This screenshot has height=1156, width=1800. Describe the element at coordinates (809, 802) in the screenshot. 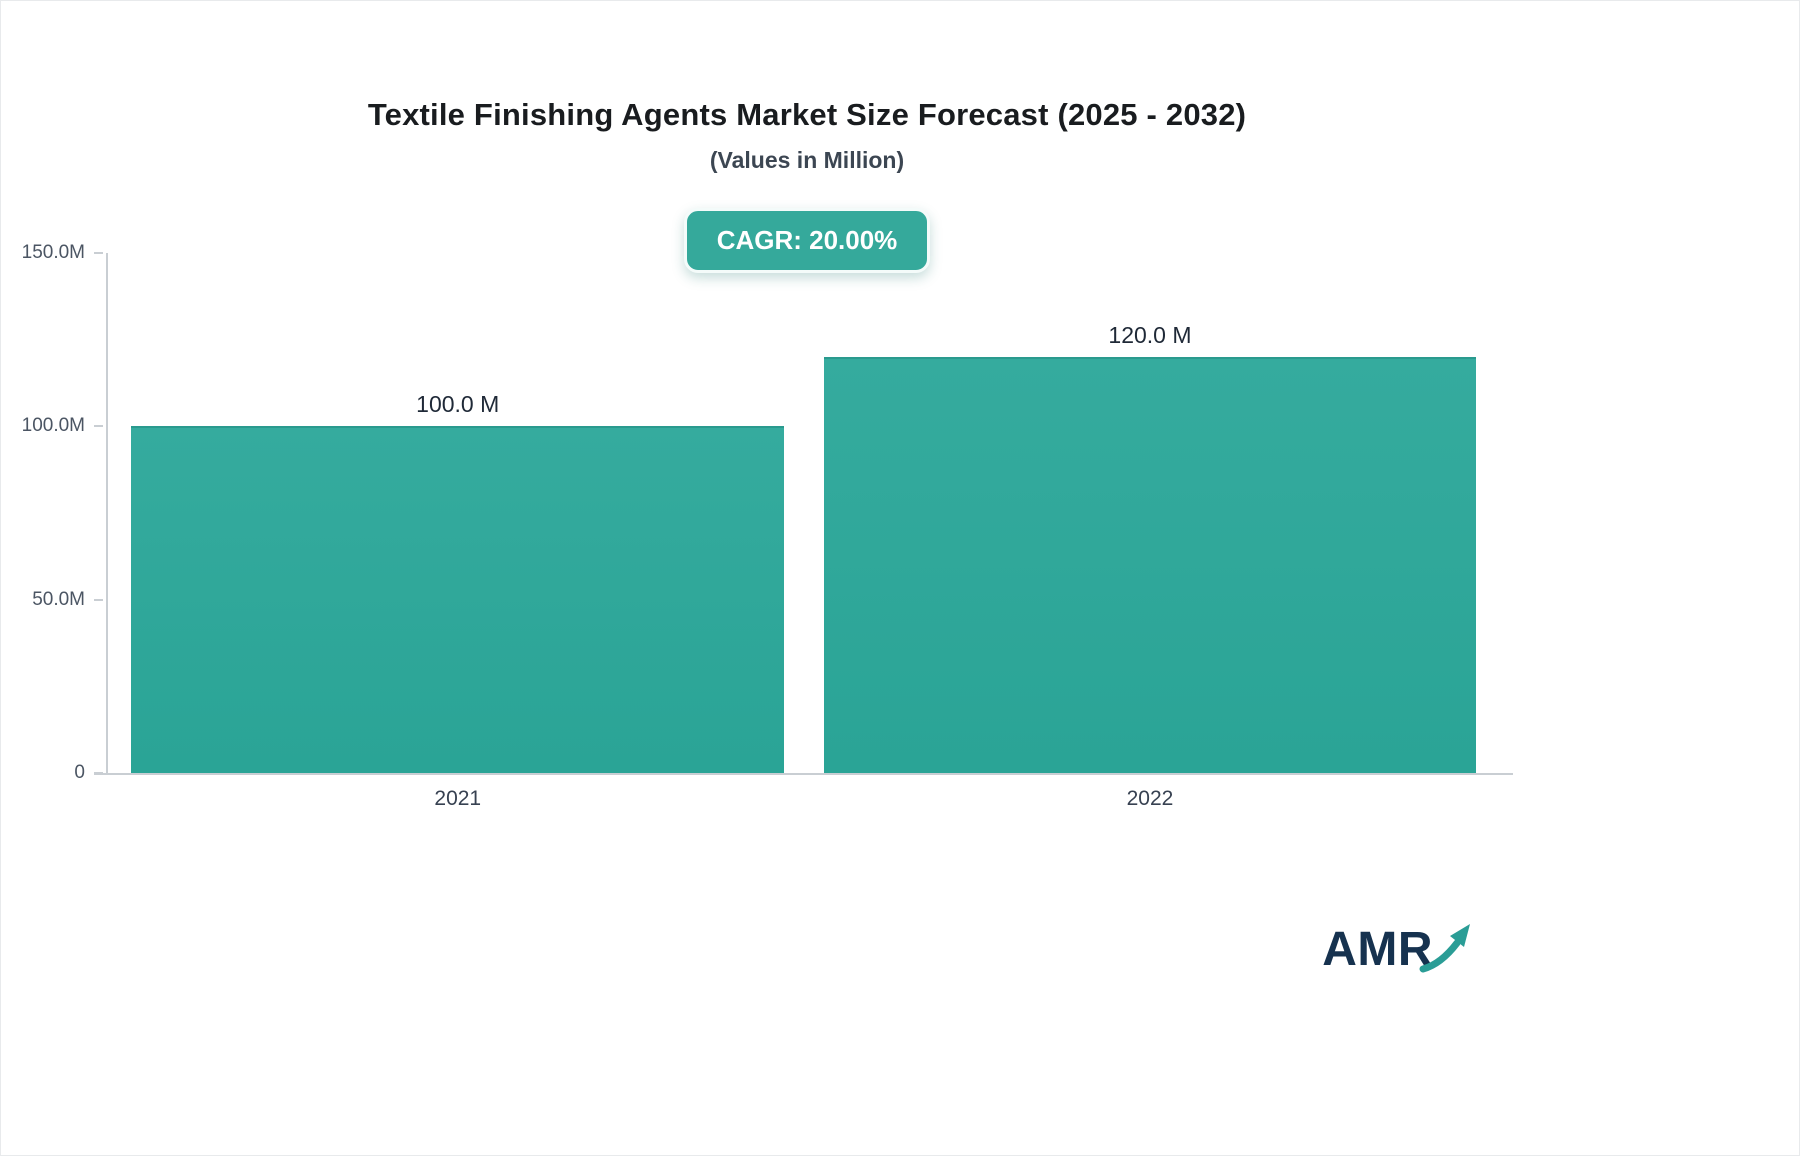

I see `x-axis-labels: 2021 2022` at that location.